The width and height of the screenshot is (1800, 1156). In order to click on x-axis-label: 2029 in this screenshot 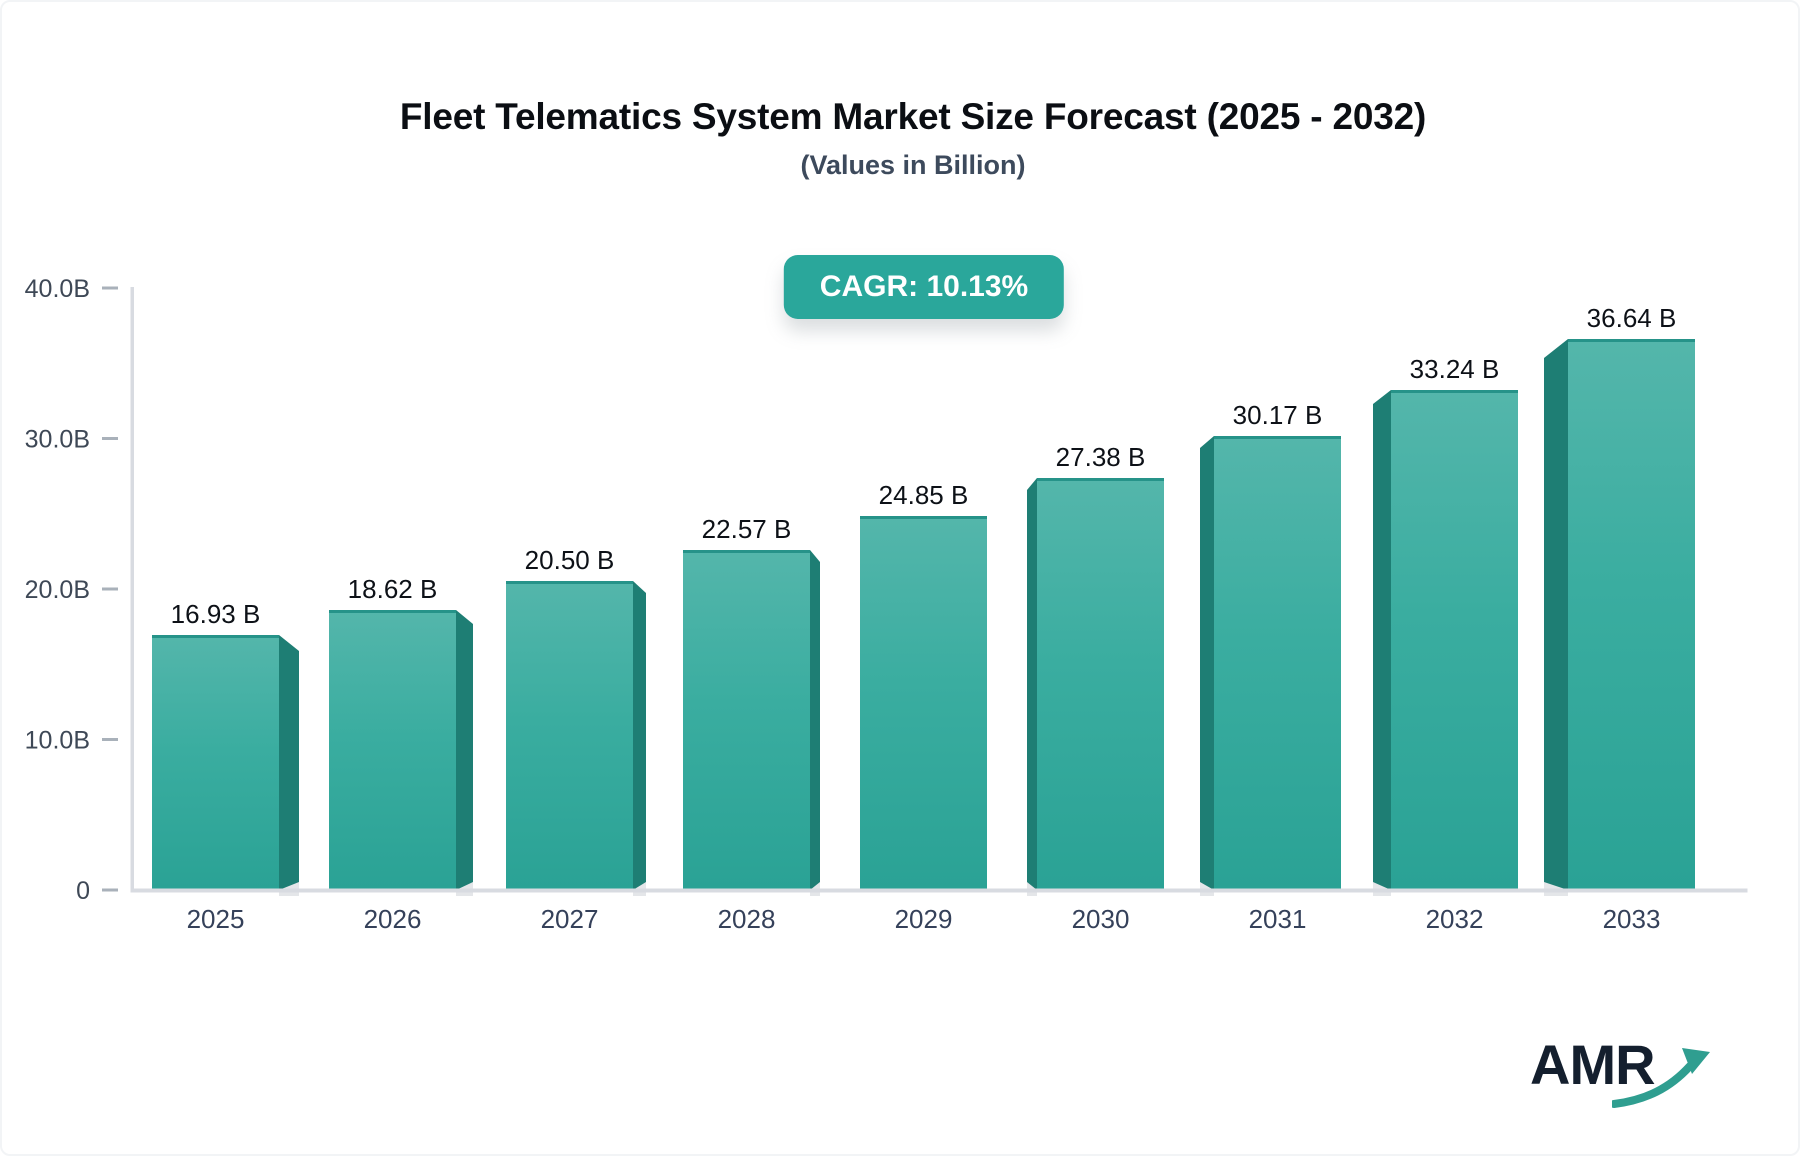, I will do `click(924, 919)`.